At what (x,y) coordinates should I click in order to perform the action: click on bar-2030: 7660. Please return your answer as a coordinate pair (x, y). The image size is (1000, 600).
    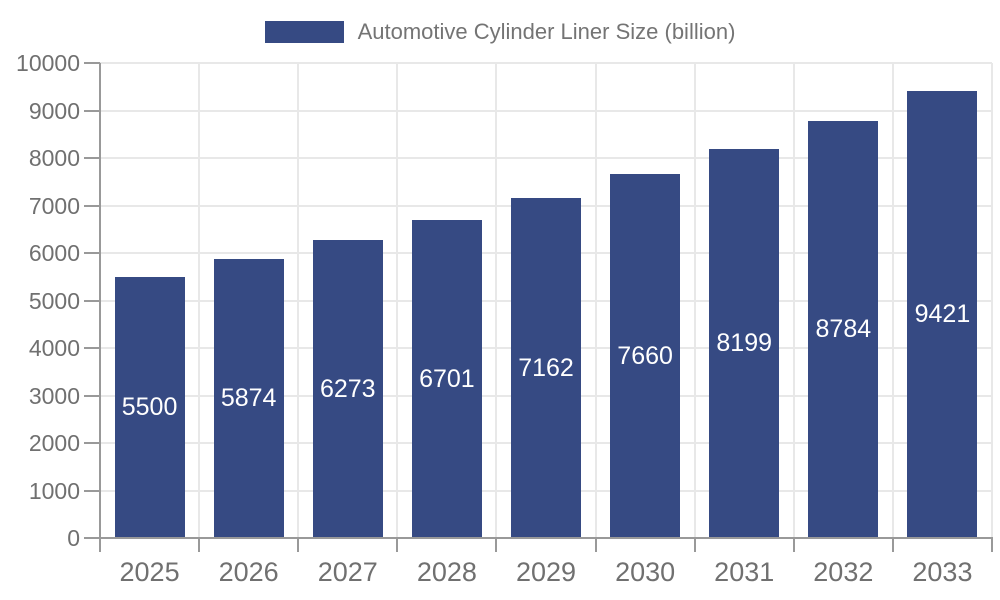
    Looking at the image, I should click on (645, 356).